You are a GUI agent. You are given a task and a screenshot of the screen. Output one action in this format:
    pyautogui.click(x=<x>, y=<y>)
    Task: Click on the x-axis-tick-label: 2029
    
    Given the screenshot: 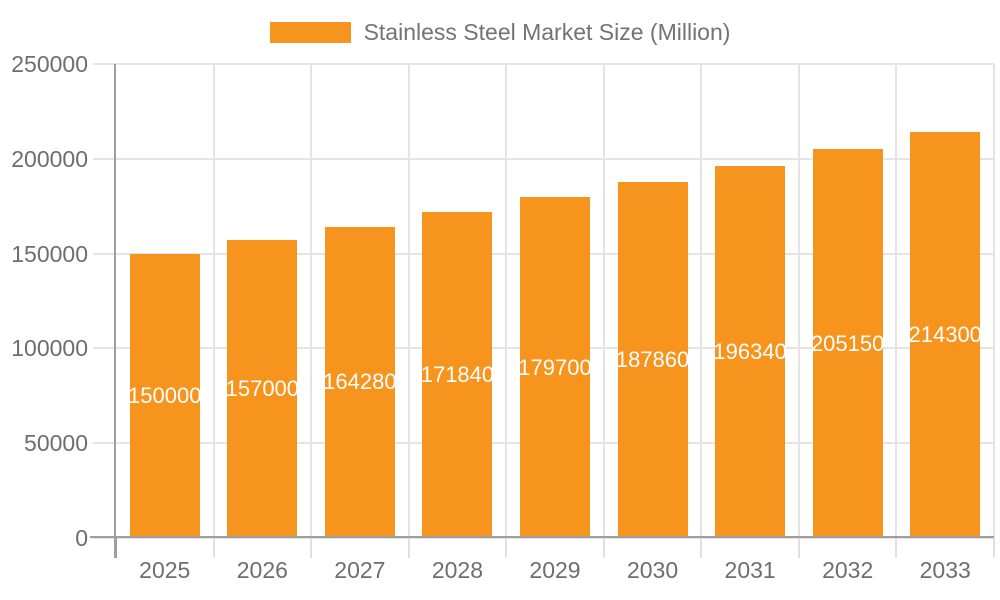 What is the action you would take?
    pyautogui.click(x=555, y=570)
    